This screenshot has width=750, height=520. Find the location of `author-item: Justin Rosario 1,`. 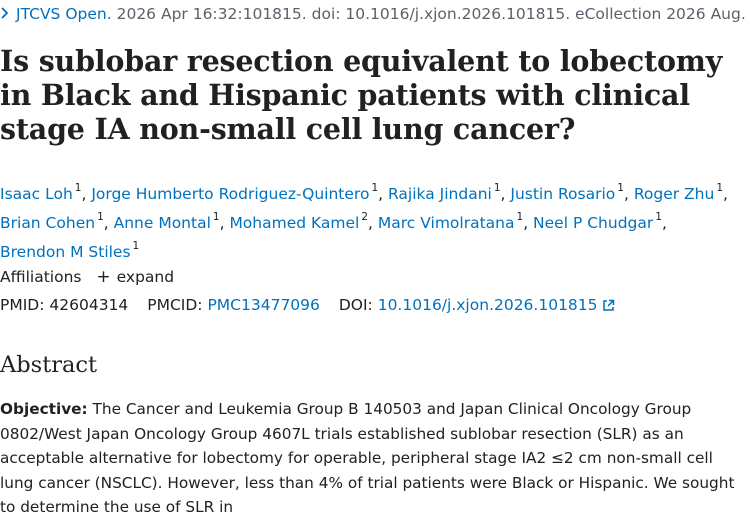

author-item: Justin Rosario 1, is located at coordinates (572, 193).